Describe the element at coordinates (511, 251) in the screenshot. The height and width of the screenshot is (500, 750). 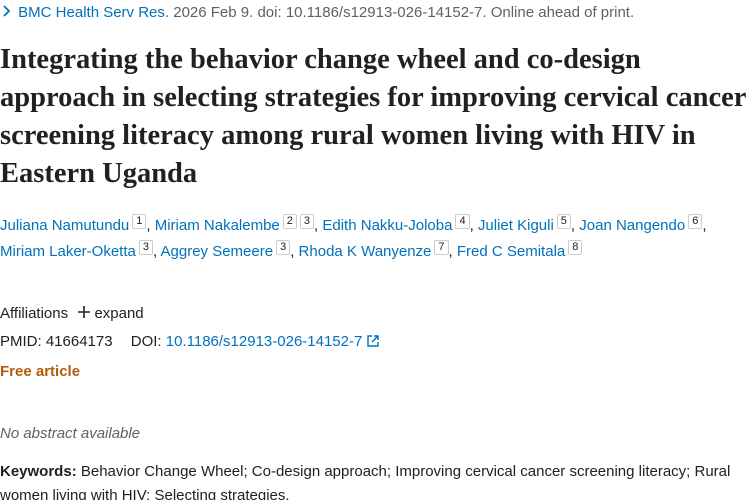
I see `author-name: Fred C Semitala` at that location.